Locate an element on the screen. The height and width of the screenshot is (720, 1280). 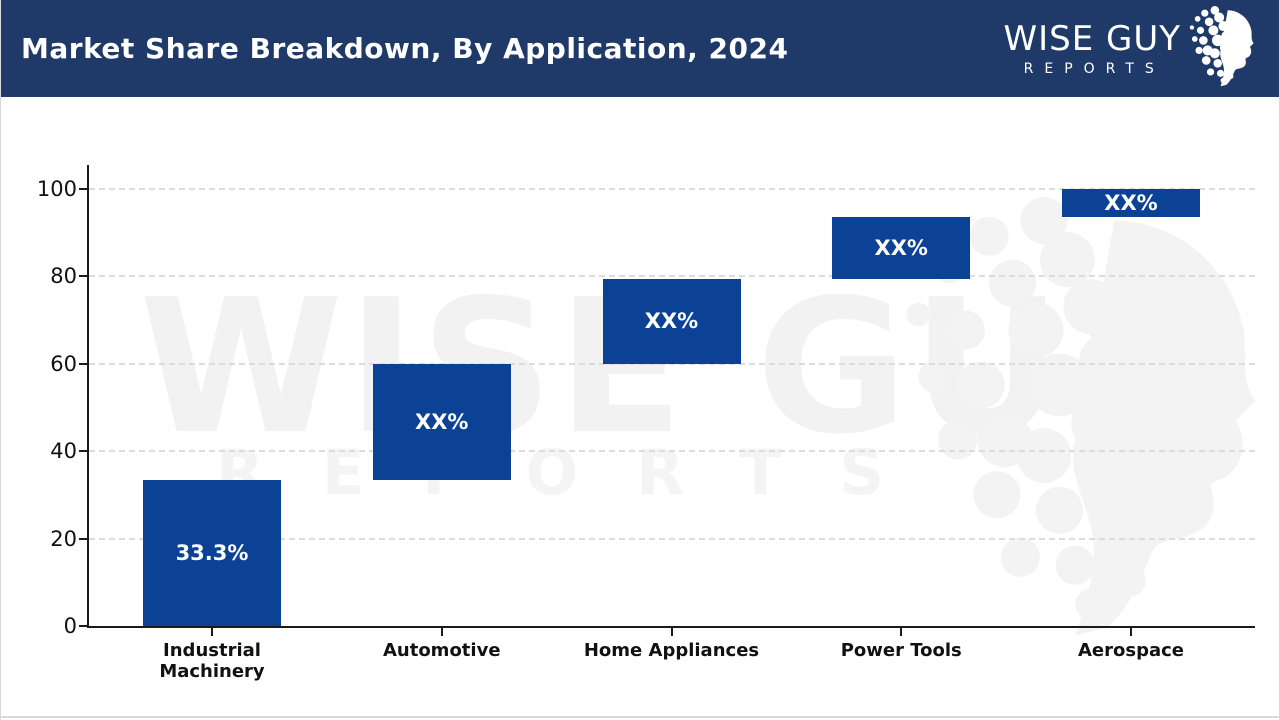
y-tick-label-100: 100 is located at coordinates (56, 188).